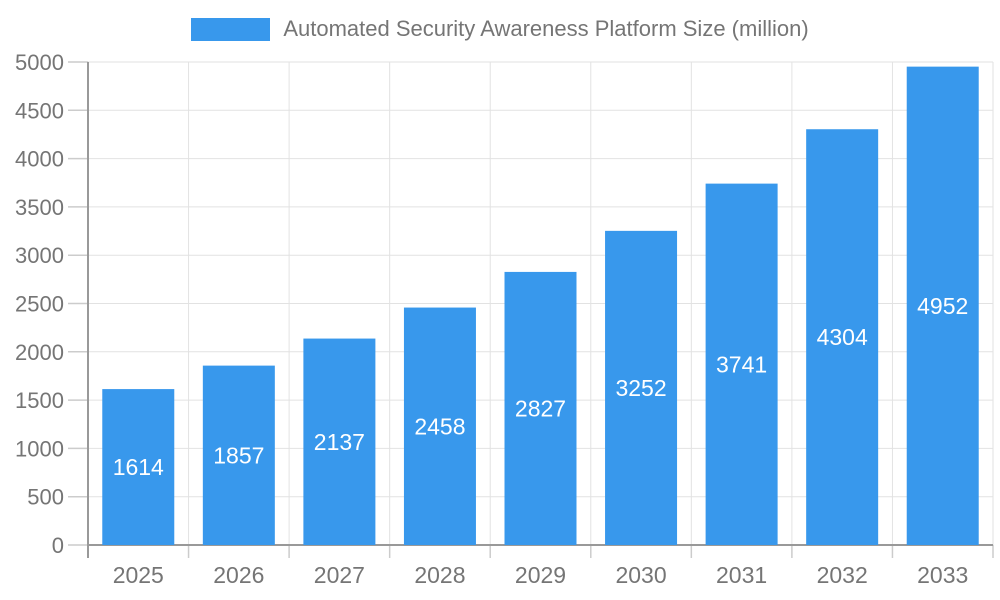  I want to click on x-tick-label: 2026, so click(238, 575).